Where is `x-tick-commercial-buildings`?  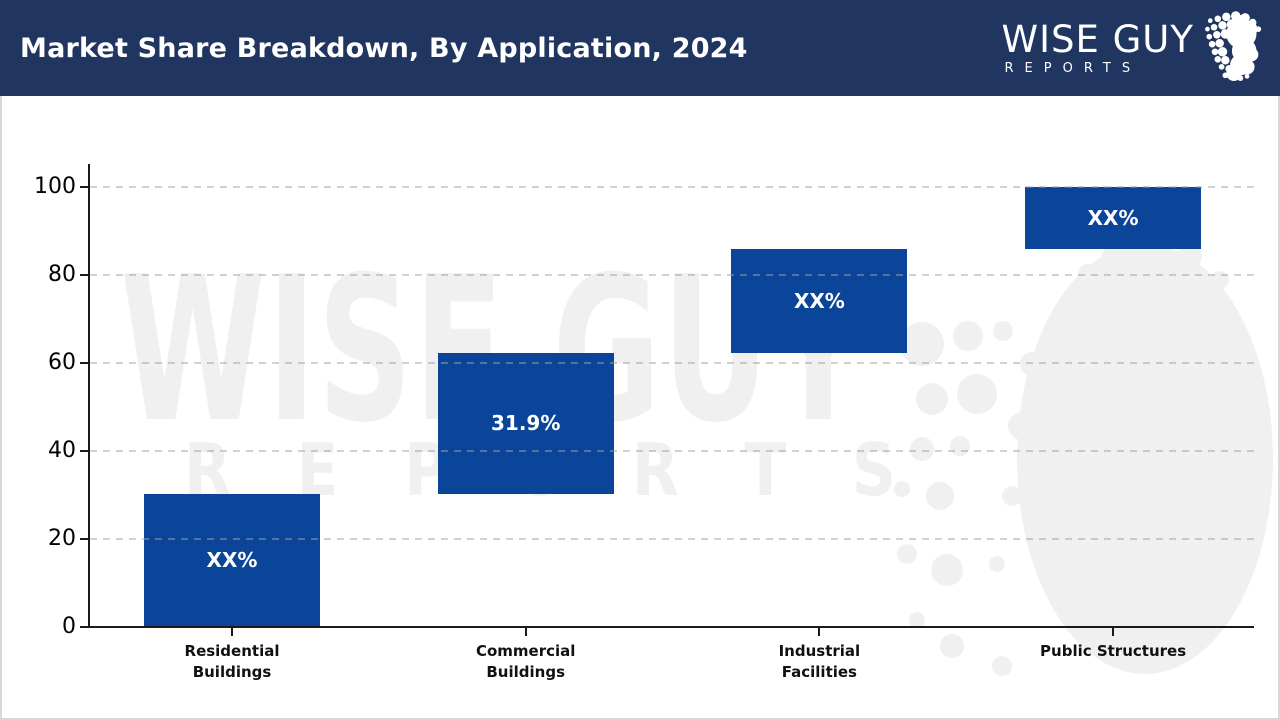
x-tick-commercial-buildings is located at coordinates (525, 631).